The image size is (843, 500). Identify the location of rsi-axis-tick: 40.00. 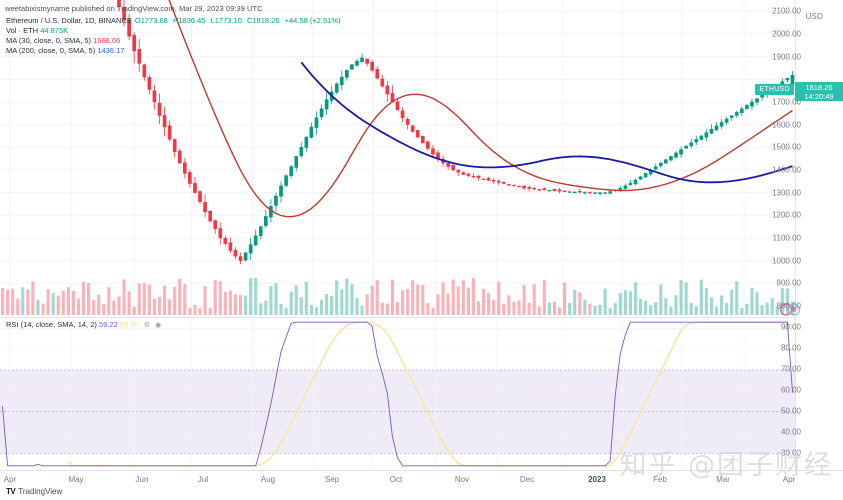
(790, 432).